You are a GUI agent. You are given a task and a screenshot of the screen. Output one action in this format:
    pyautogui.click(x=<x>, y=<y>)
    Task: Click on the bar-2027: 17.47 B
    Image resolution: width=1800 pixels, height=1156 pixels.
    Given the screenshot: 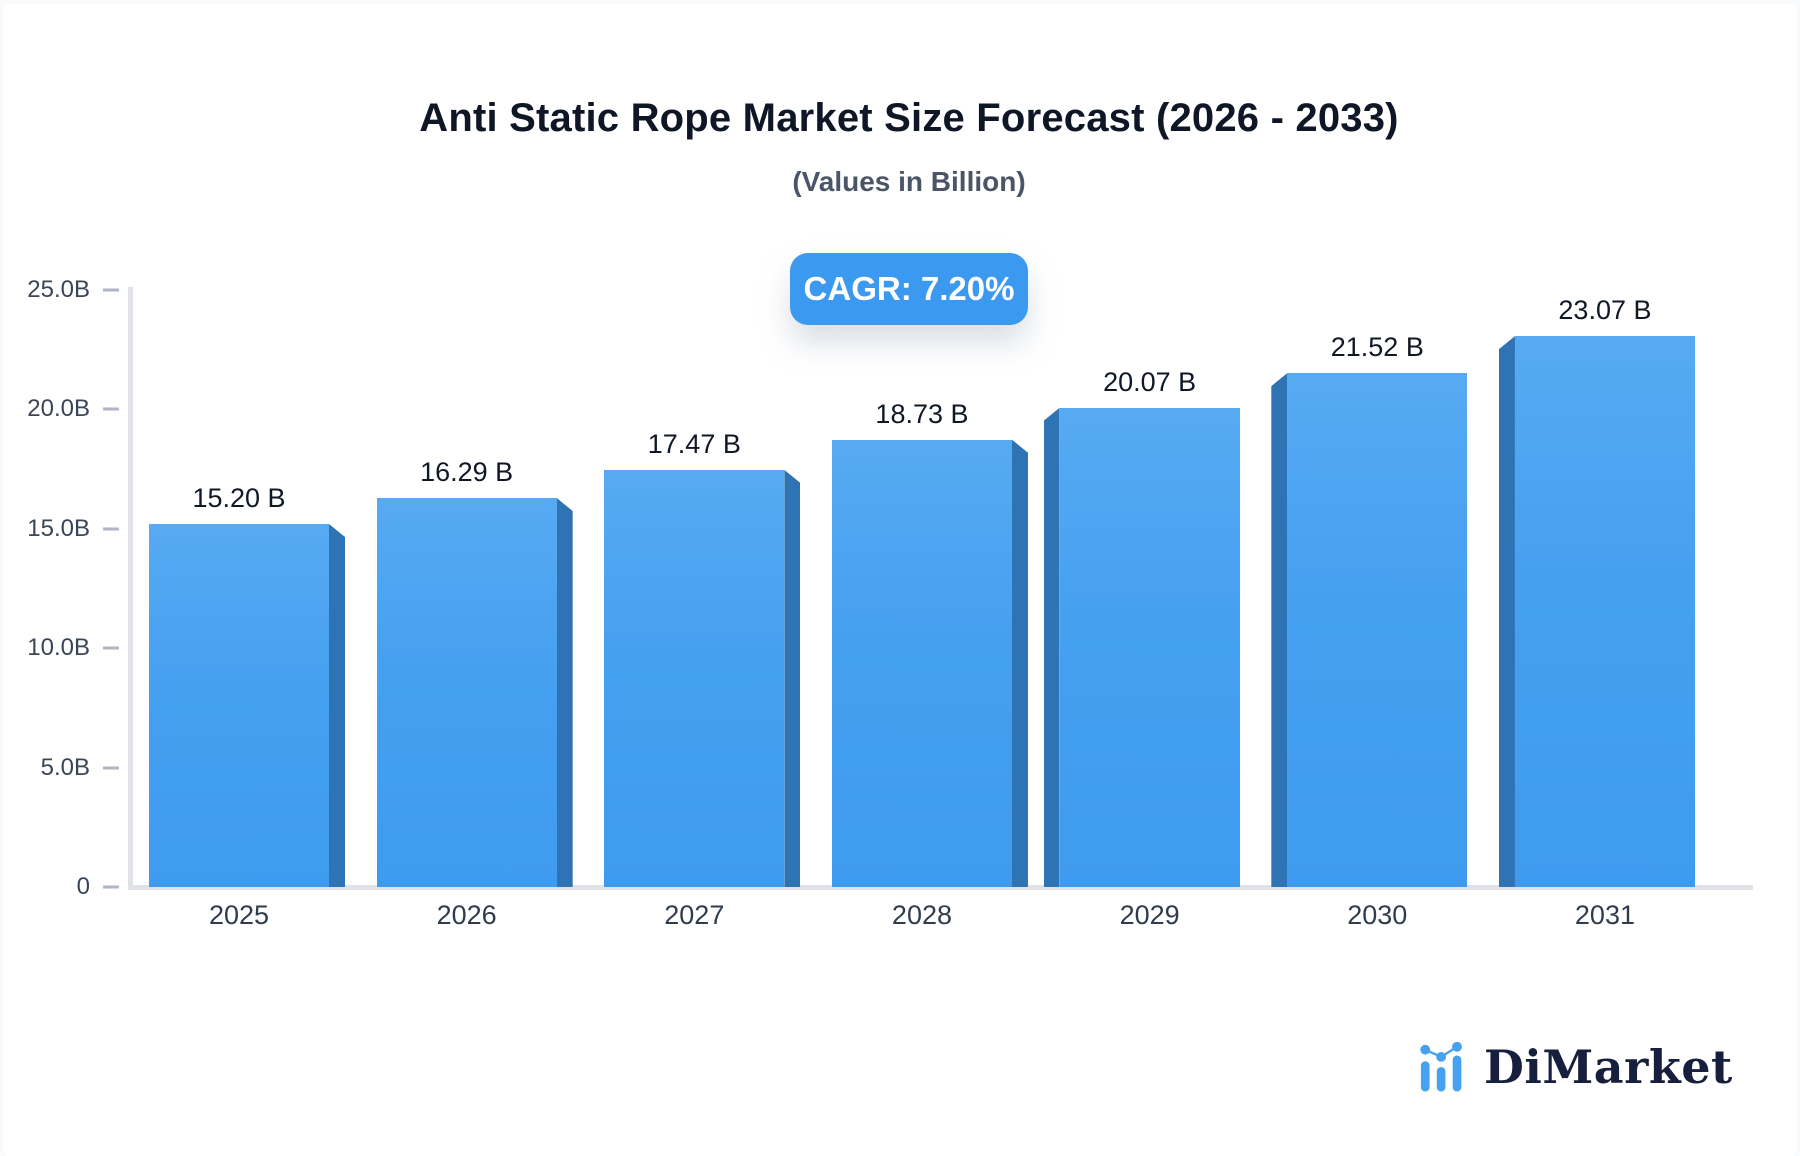 What is the action you would take?
    pyautogui.click(x=702, y=658)
    